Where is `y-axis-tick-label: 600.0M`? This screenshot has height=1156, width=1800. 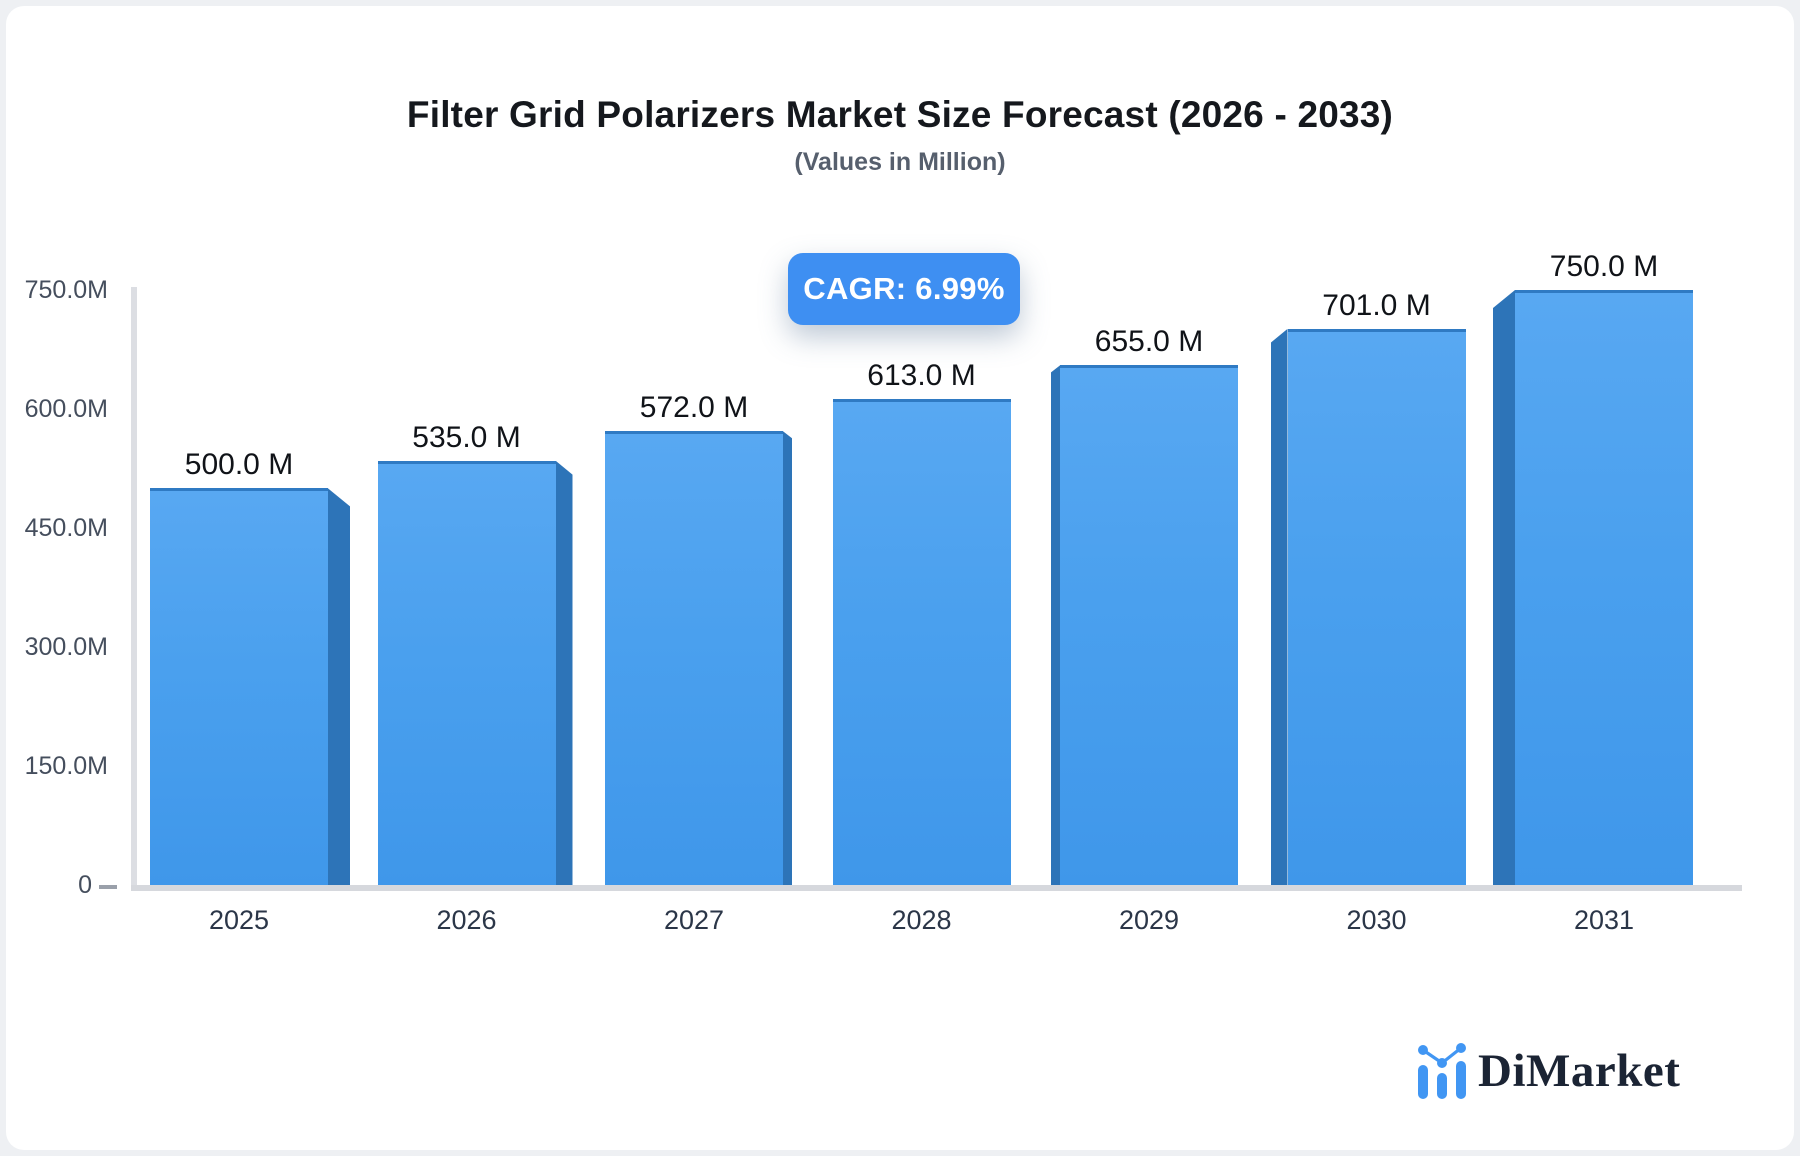
y-axis-tick-label: 600.0M is located at coordinates (66, 409).